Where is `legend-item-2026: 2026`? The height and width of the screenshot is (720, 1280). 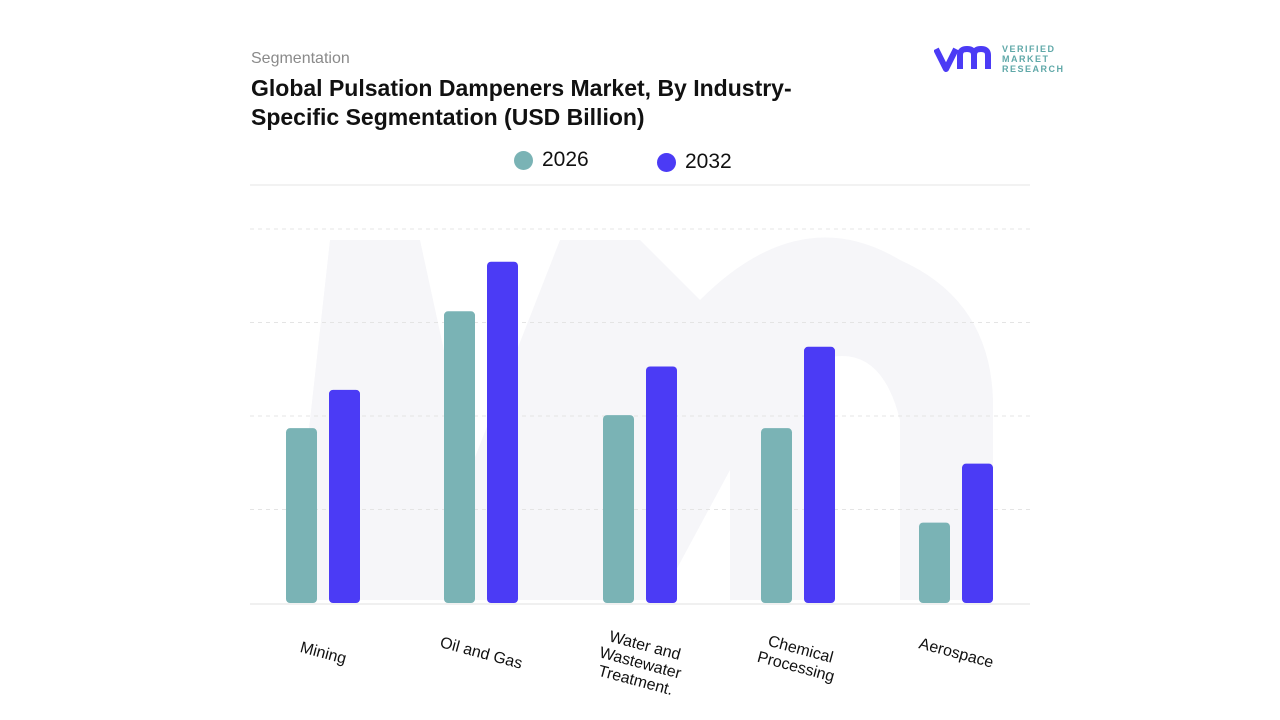
legend-item-2026: 2026 is located at coordinates (551, 160).